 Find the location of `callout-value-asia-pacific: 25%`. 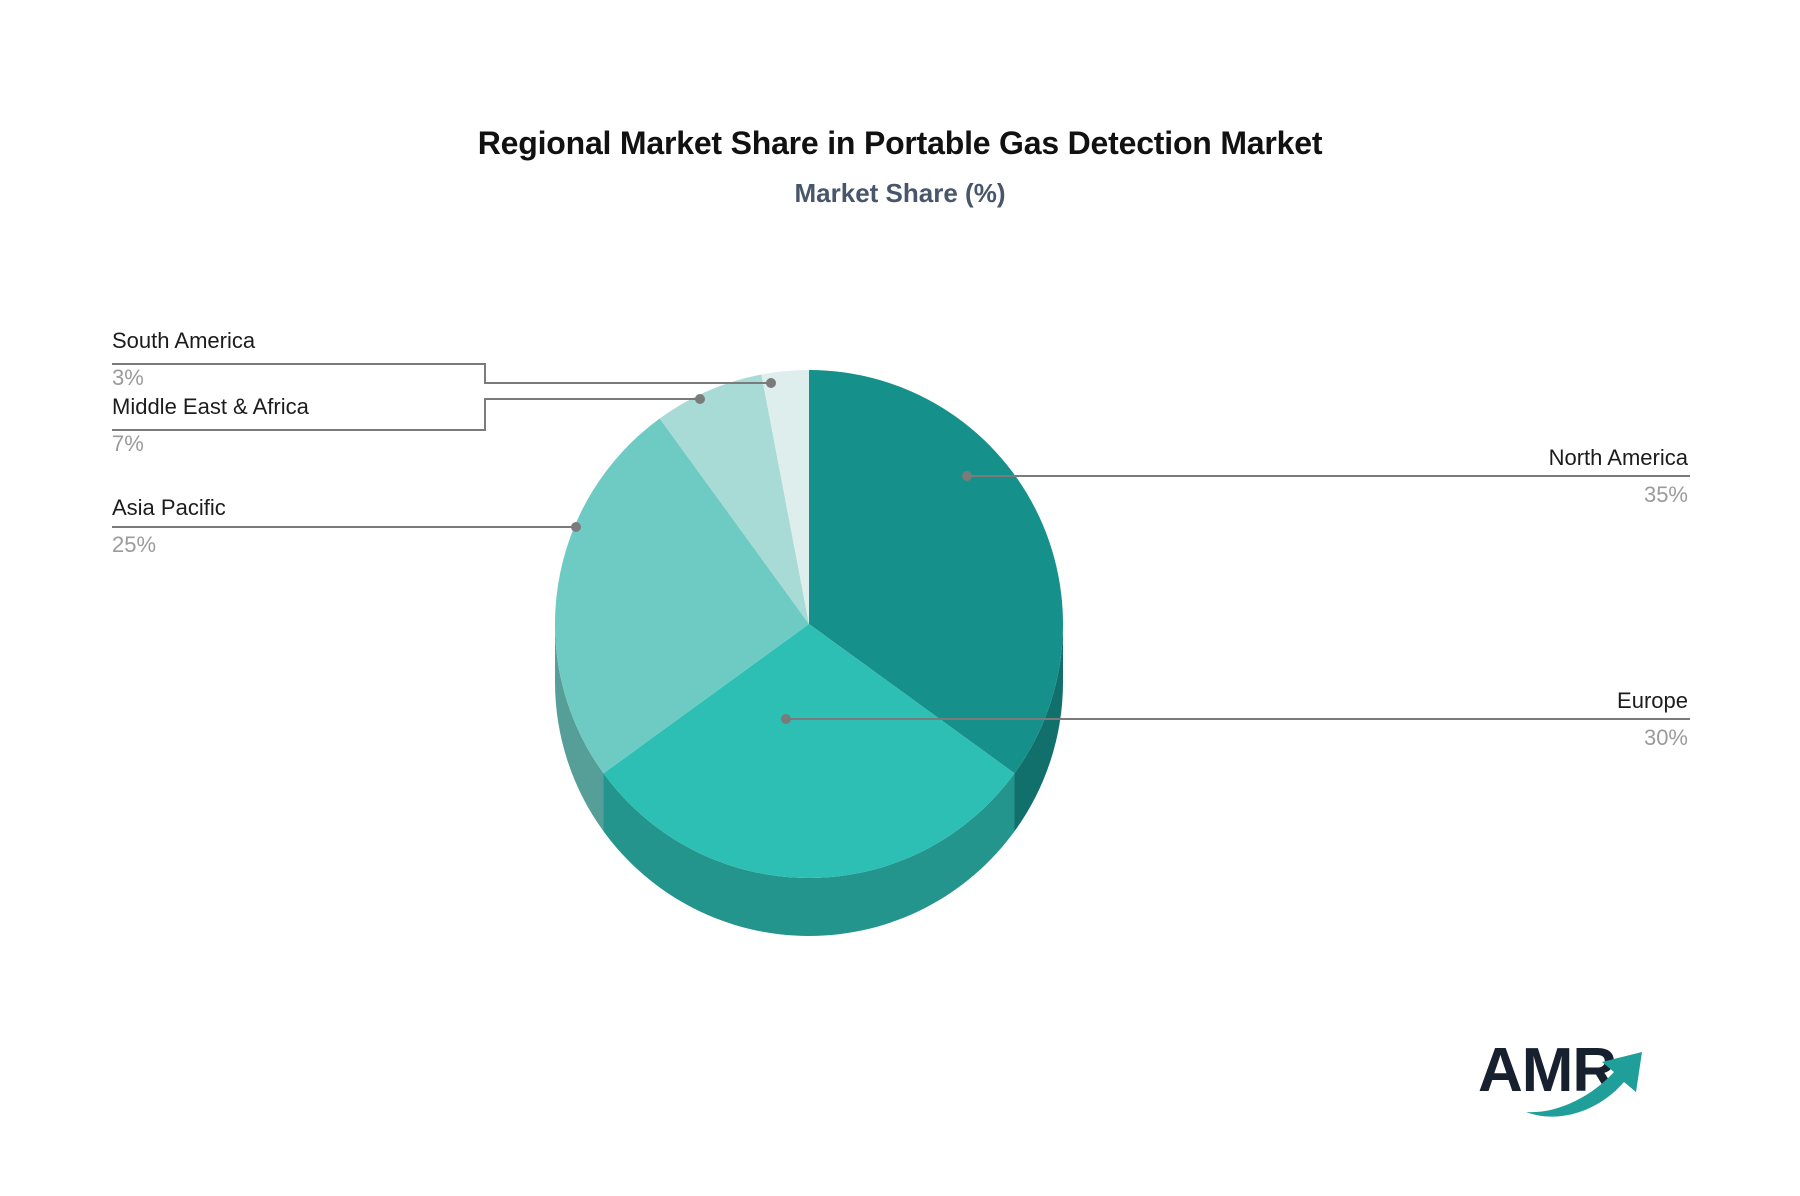

callout-value-asia-pacific: 25% is located at coordinates (134, 544).